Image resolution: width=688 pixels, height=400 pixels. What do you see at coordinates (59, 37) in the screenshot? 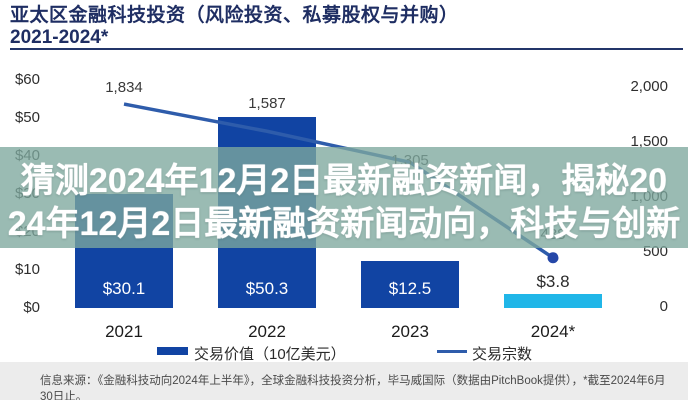
I see `chart-title-line2: 2021-2024*` at bounding box center [59, 37].